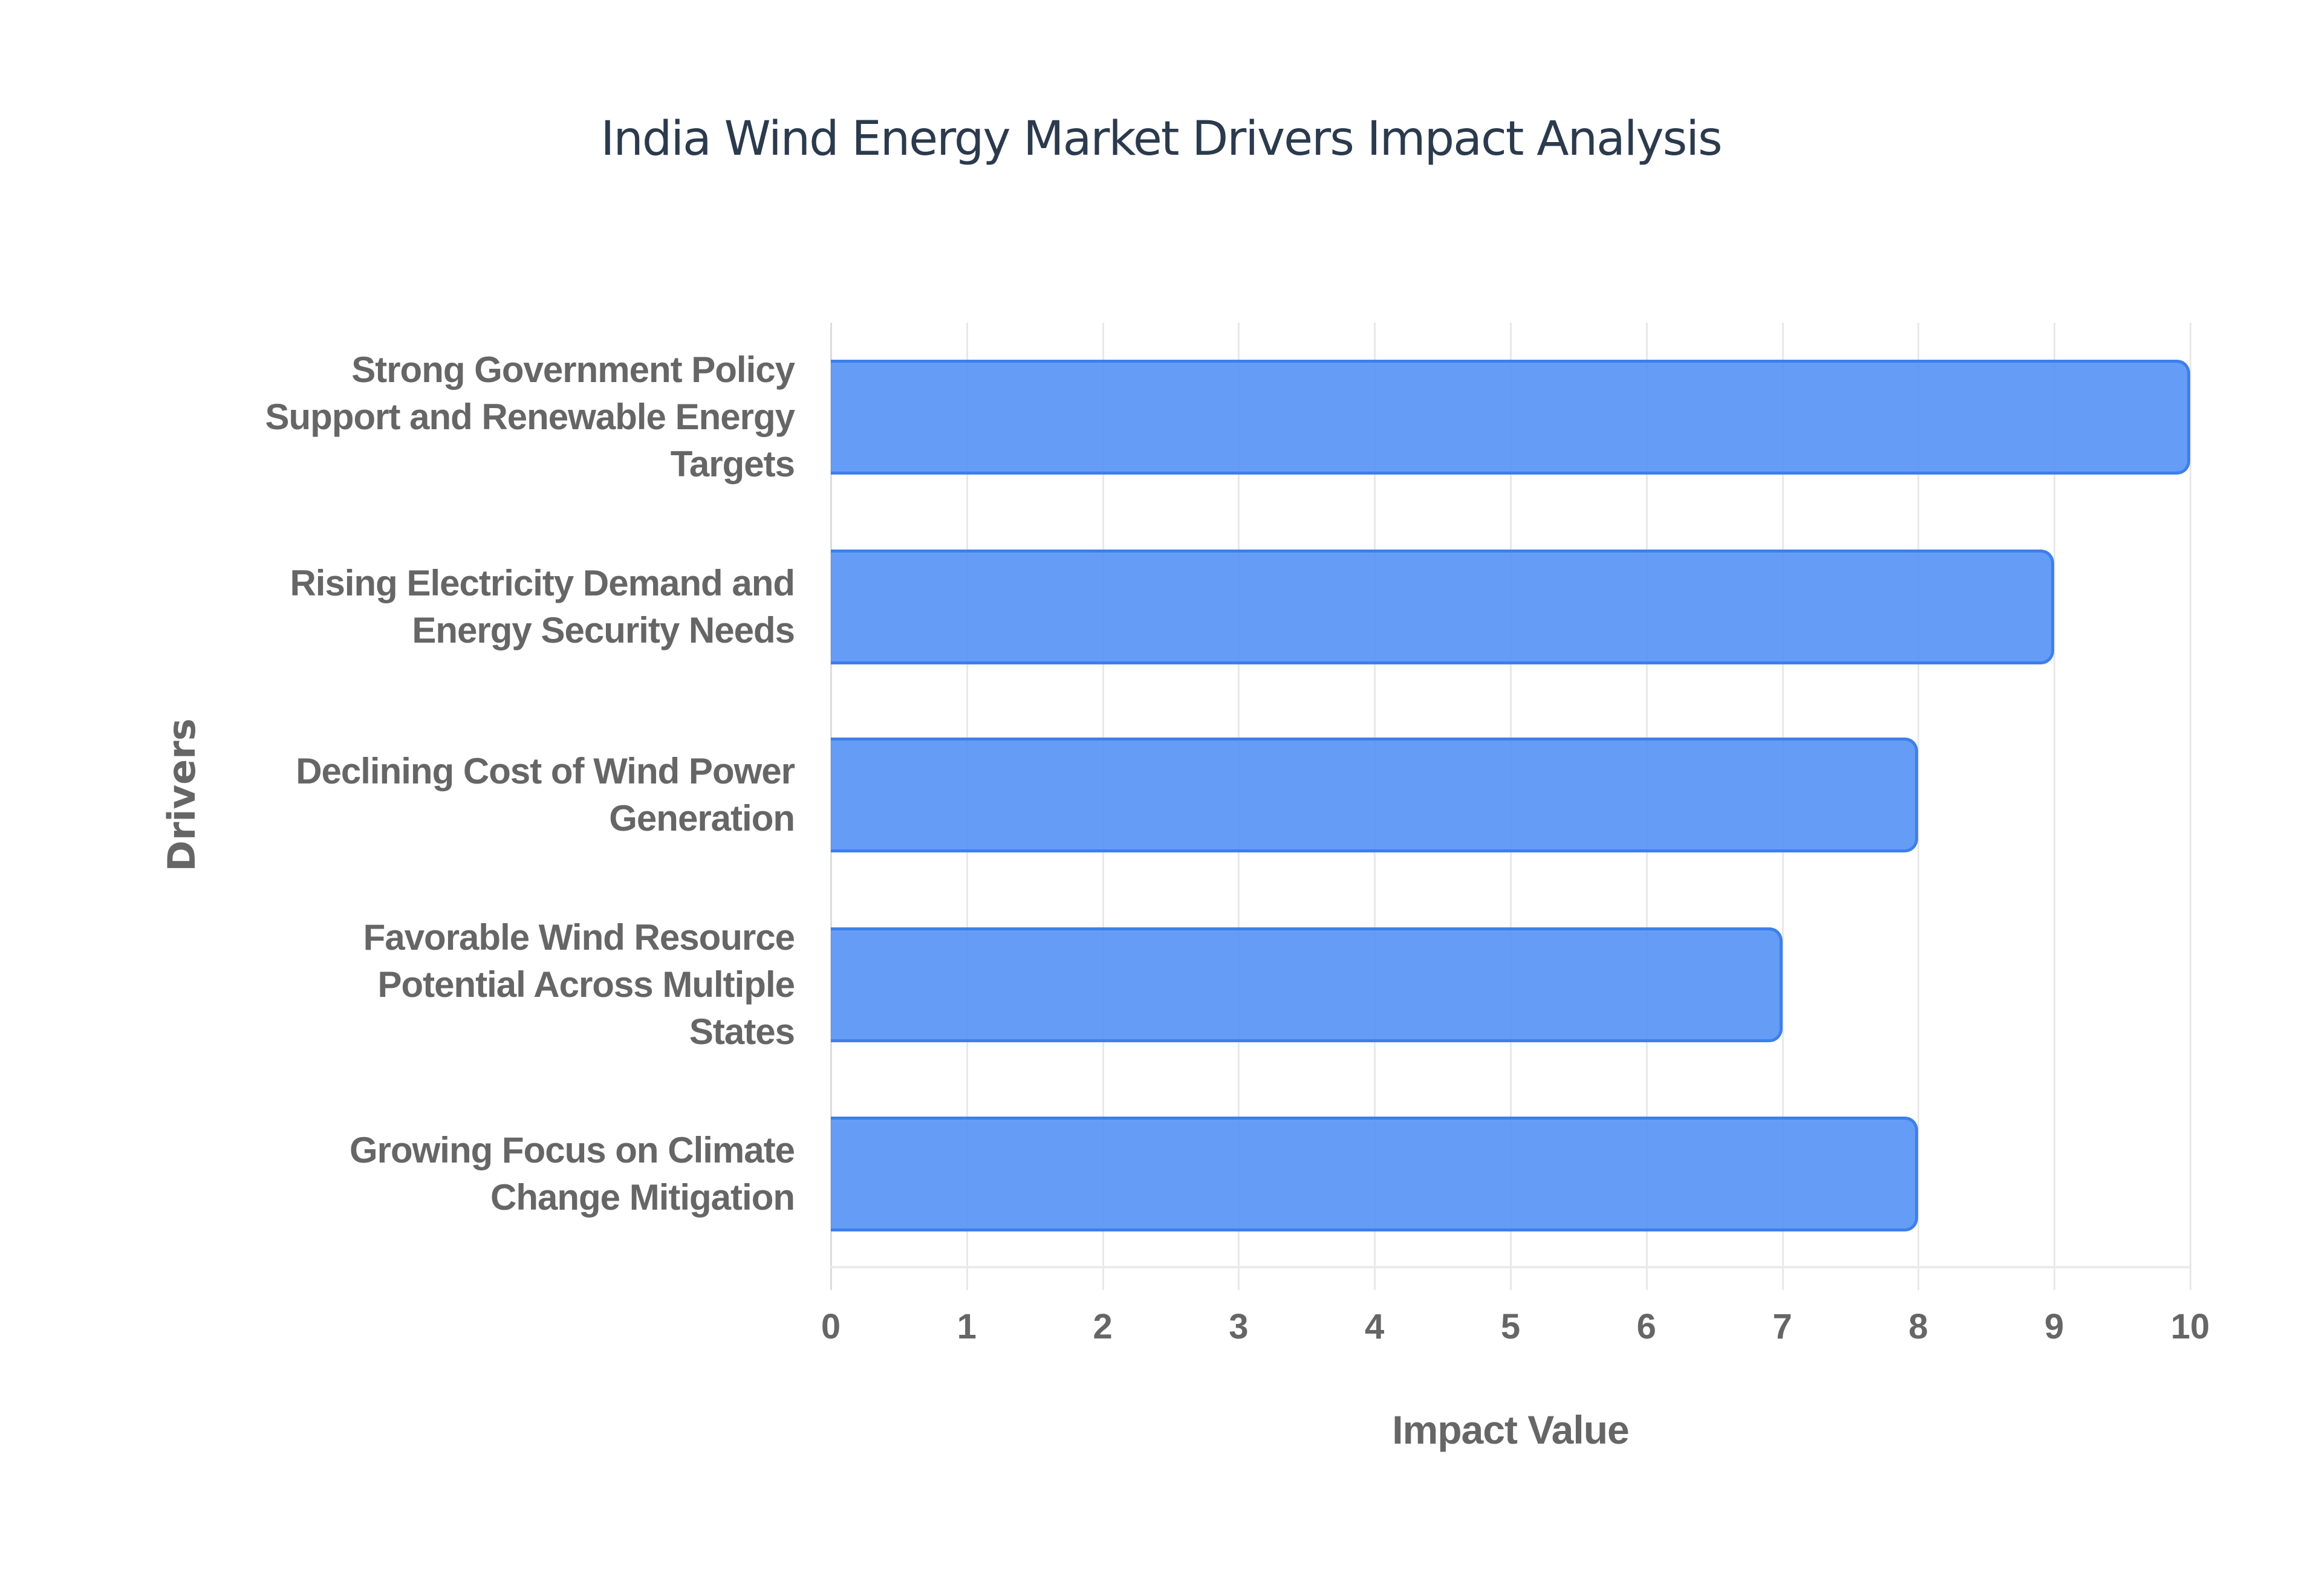 The image size is (2322, 1596). What do you see at coordinates (1239, 1326) in the screenshot?
I see `x-tick-label: 3` at bounding box center [1239, 1326].